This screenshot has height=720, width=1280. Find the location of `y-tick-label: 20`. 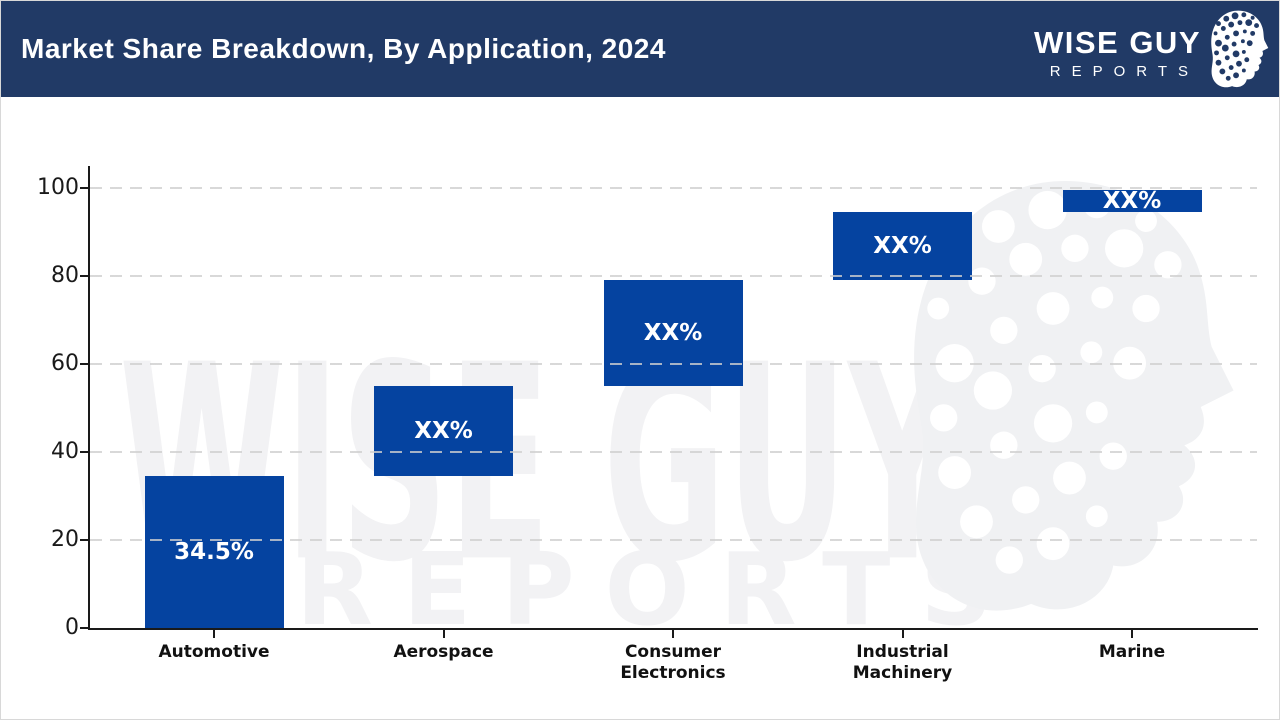

y-tick-label: 20 is located at coordinates (65, 539).